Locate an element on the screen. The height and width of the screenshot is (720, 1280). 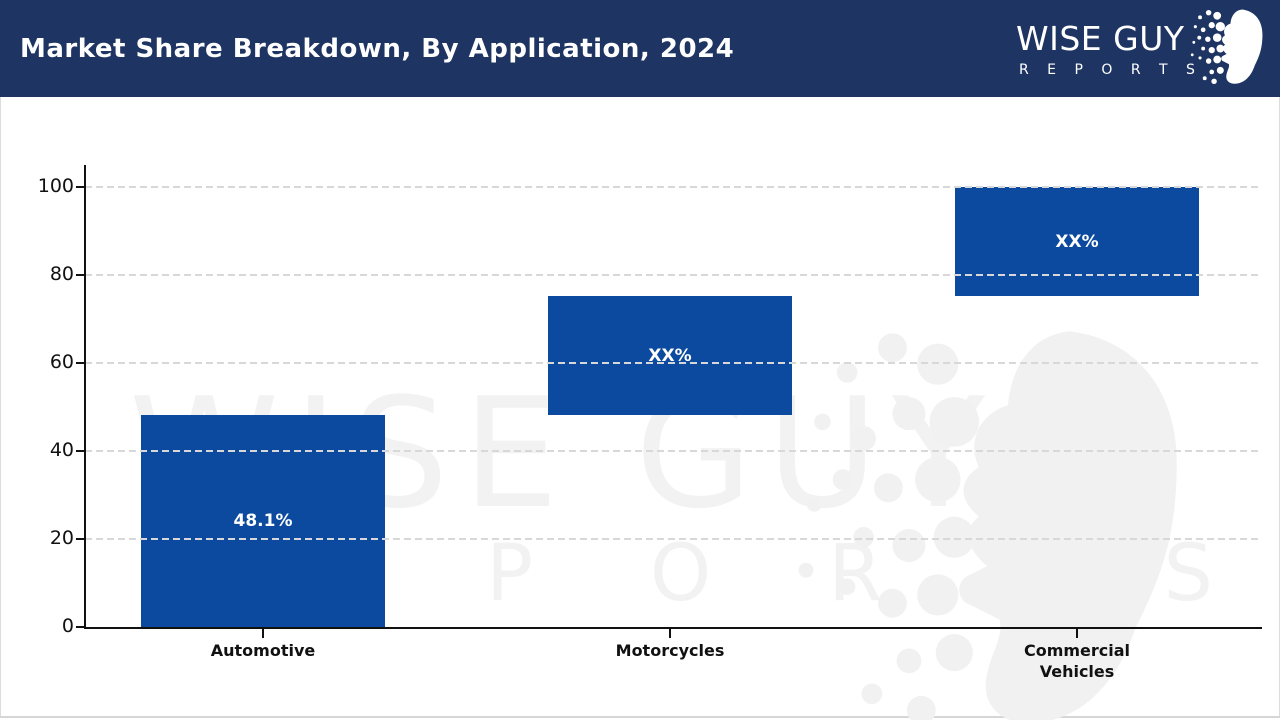
x-category-label: Automotive is located at coordinates (263, 650).